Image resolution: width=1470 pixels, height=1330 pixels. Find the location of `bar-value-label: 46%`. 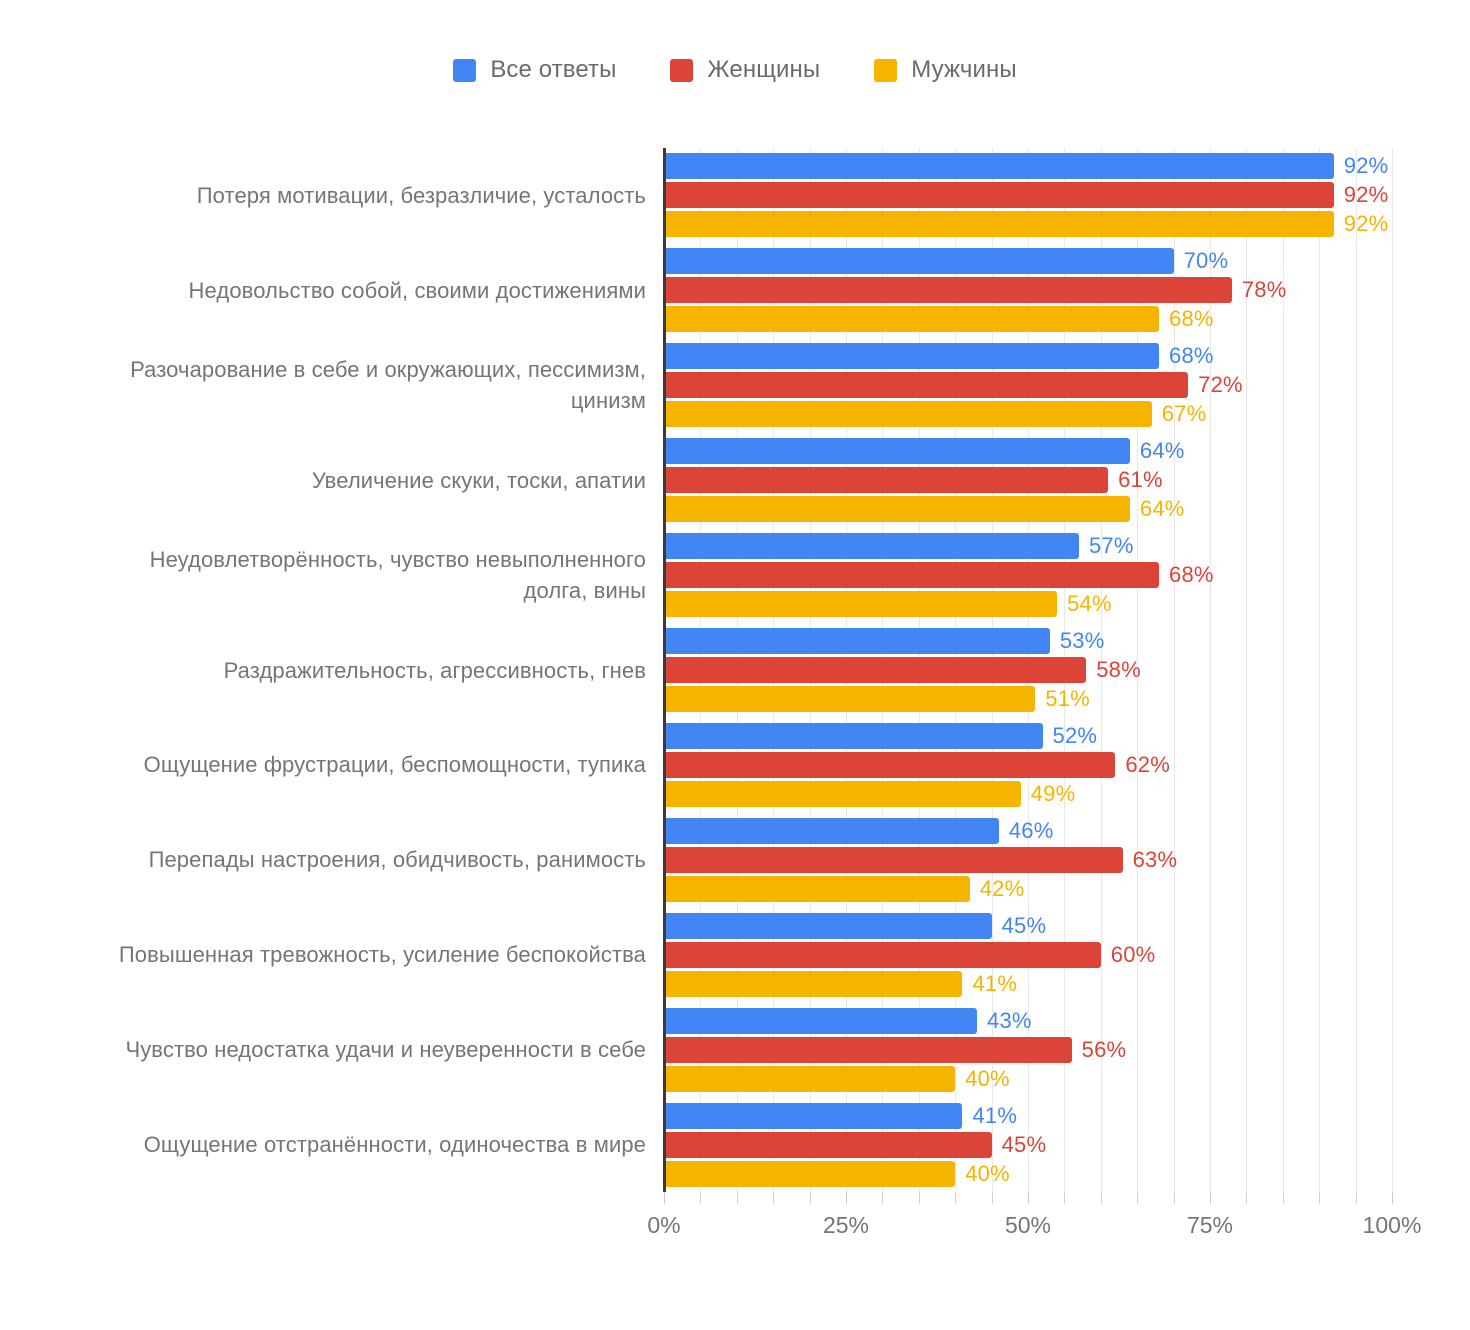

bar-value-label: 46% is located at coordinates (1031, 830).